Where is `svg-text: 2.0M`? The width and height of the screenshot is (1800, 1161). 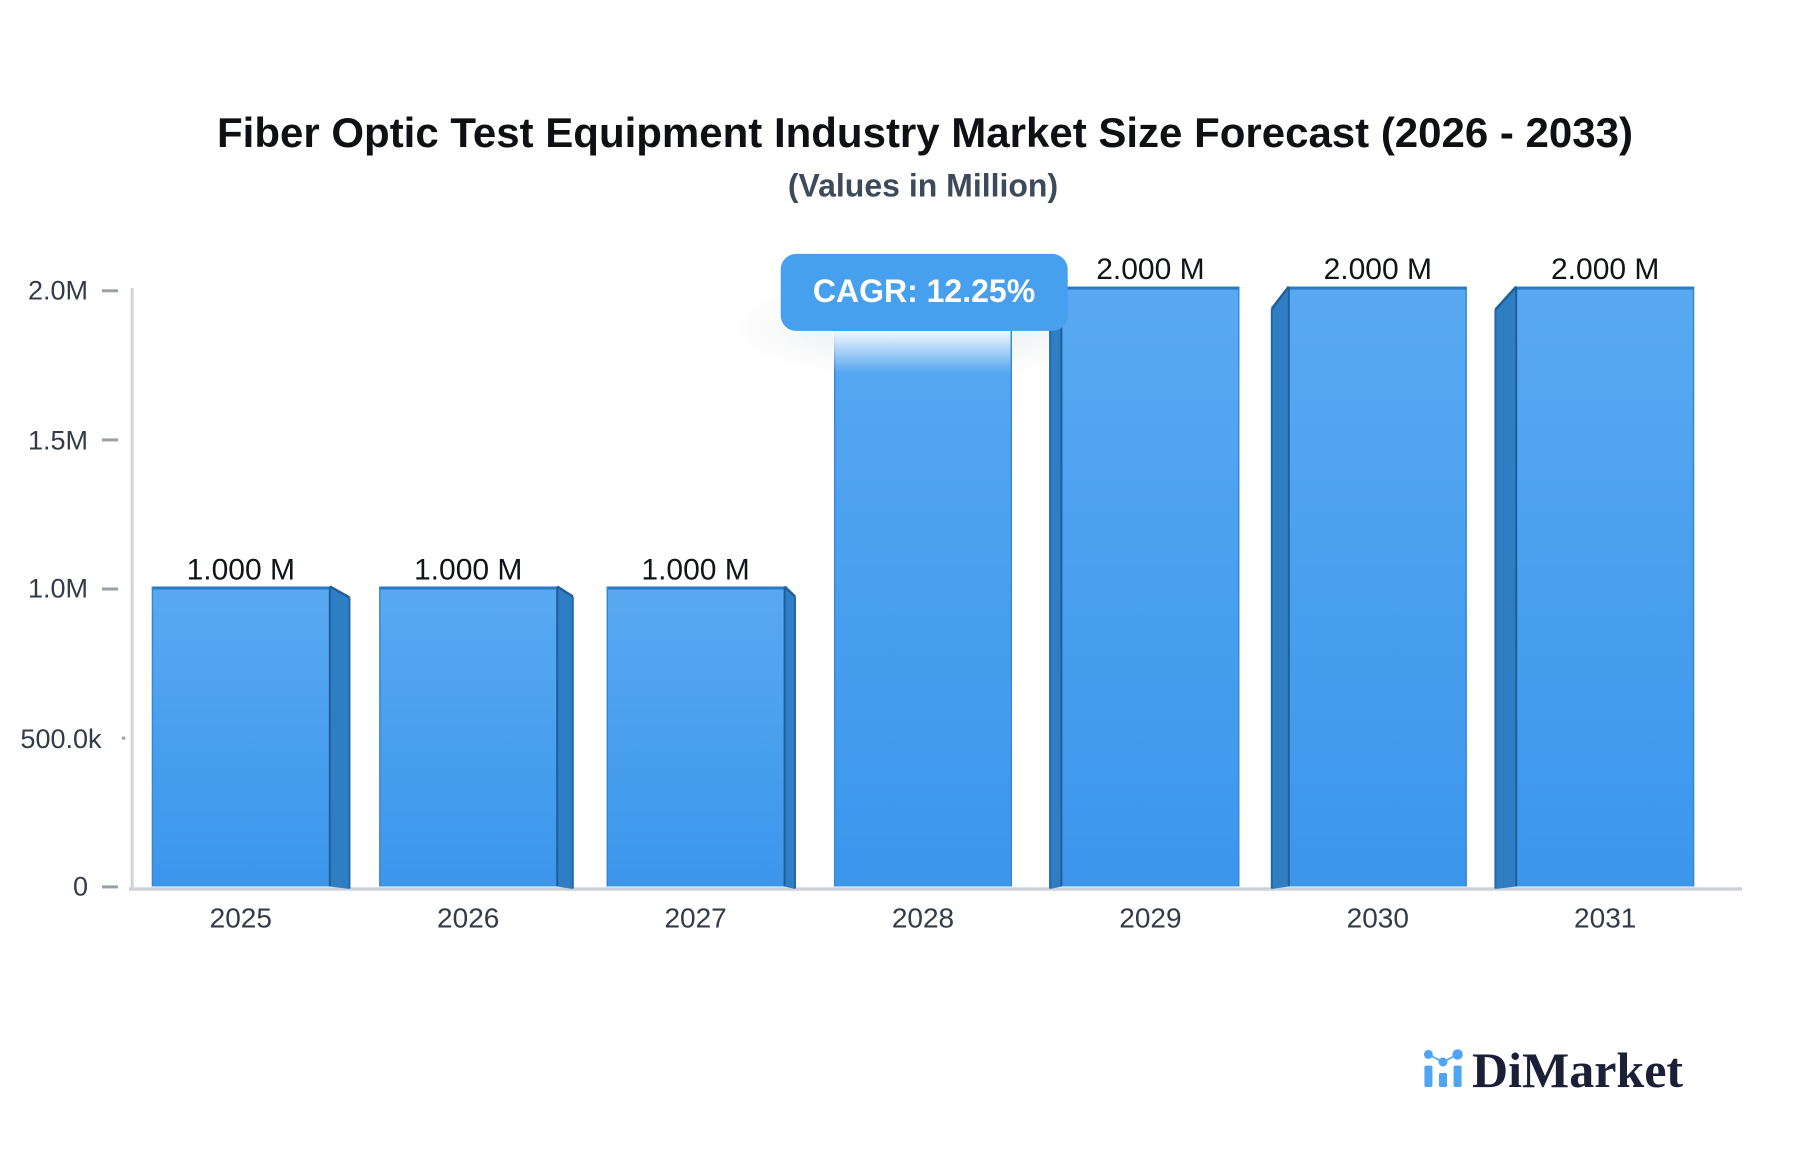
svg-text: 2.0M is located at coordinates (58, 291).